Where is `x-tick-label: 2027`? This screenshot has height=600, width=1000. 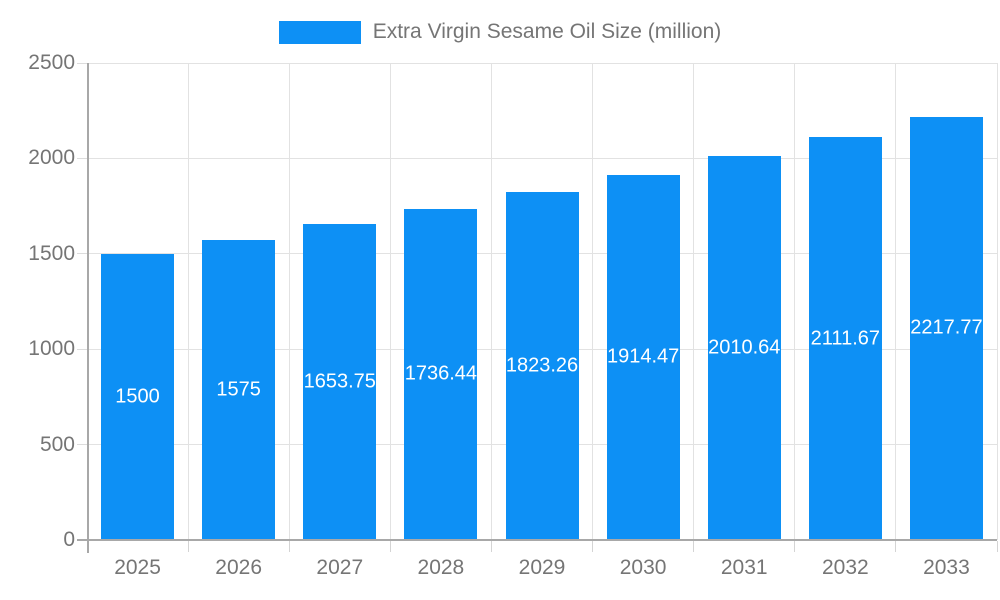
x-tick-label: 2027 is located at coordinates (340, 567).